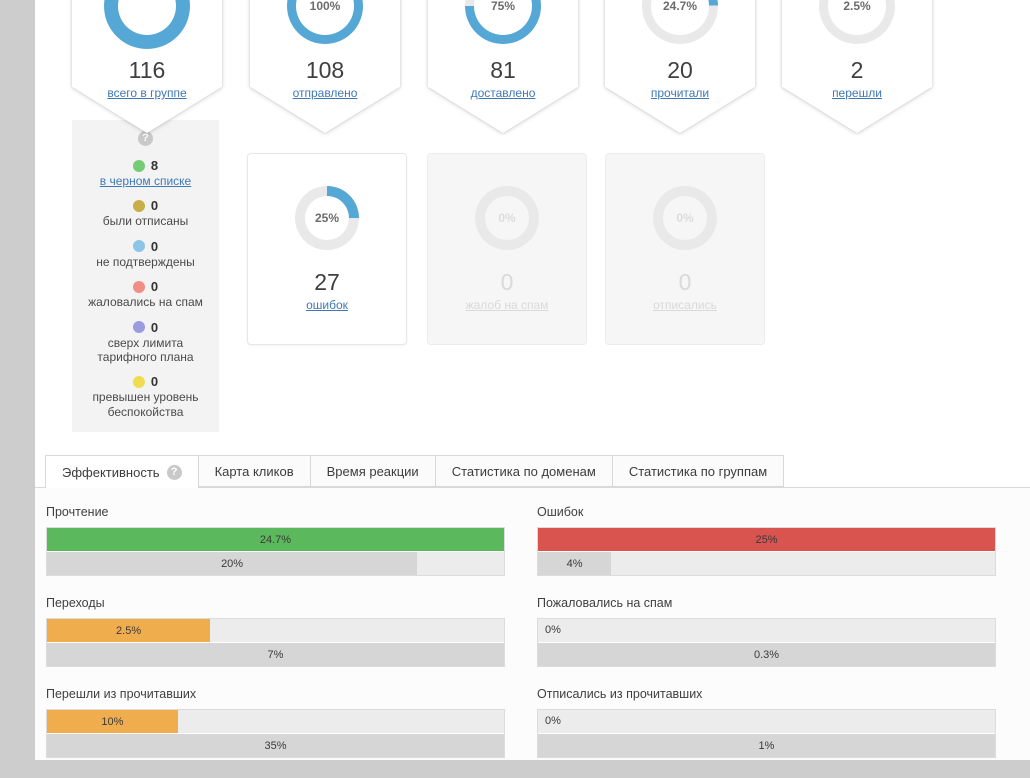 Image resolution: width=1030 pixels, height=778 pixels. What do you see at coordinates (503, 22) in the screenshot?
I see `delivered-donut-chart: 75%` at bounding box center [503, 22].